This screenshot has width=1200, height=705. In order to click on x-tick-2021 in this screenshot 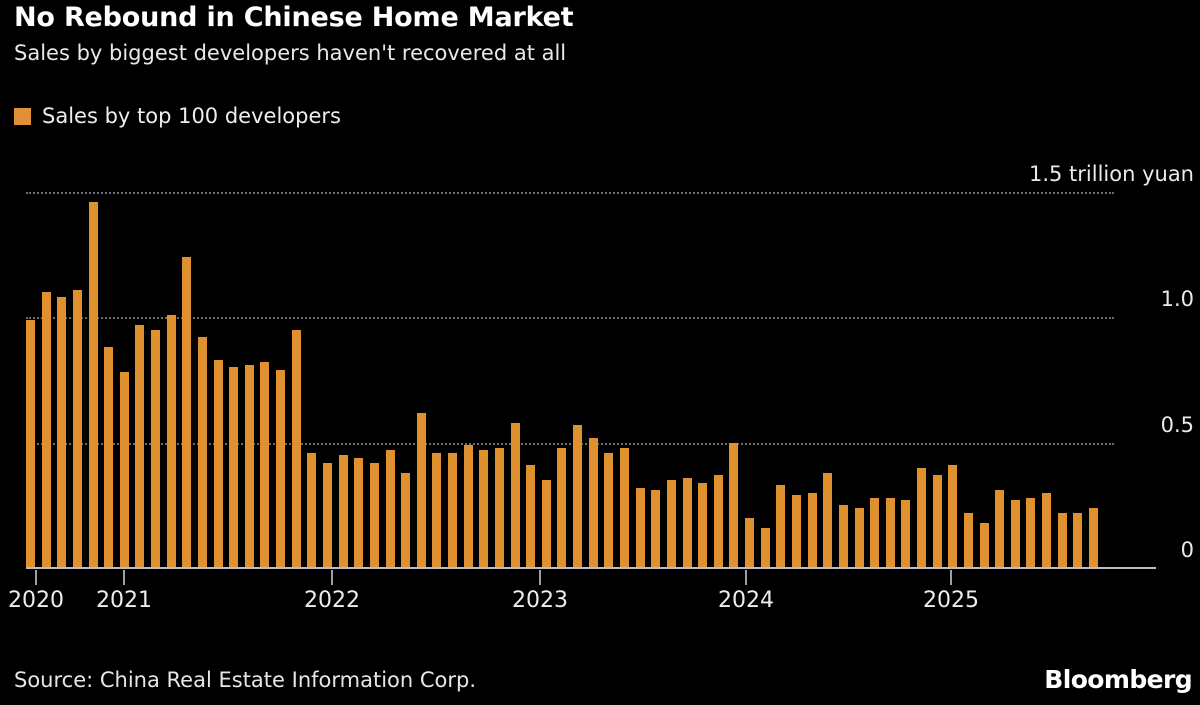, I will do `click(124, 577)`.